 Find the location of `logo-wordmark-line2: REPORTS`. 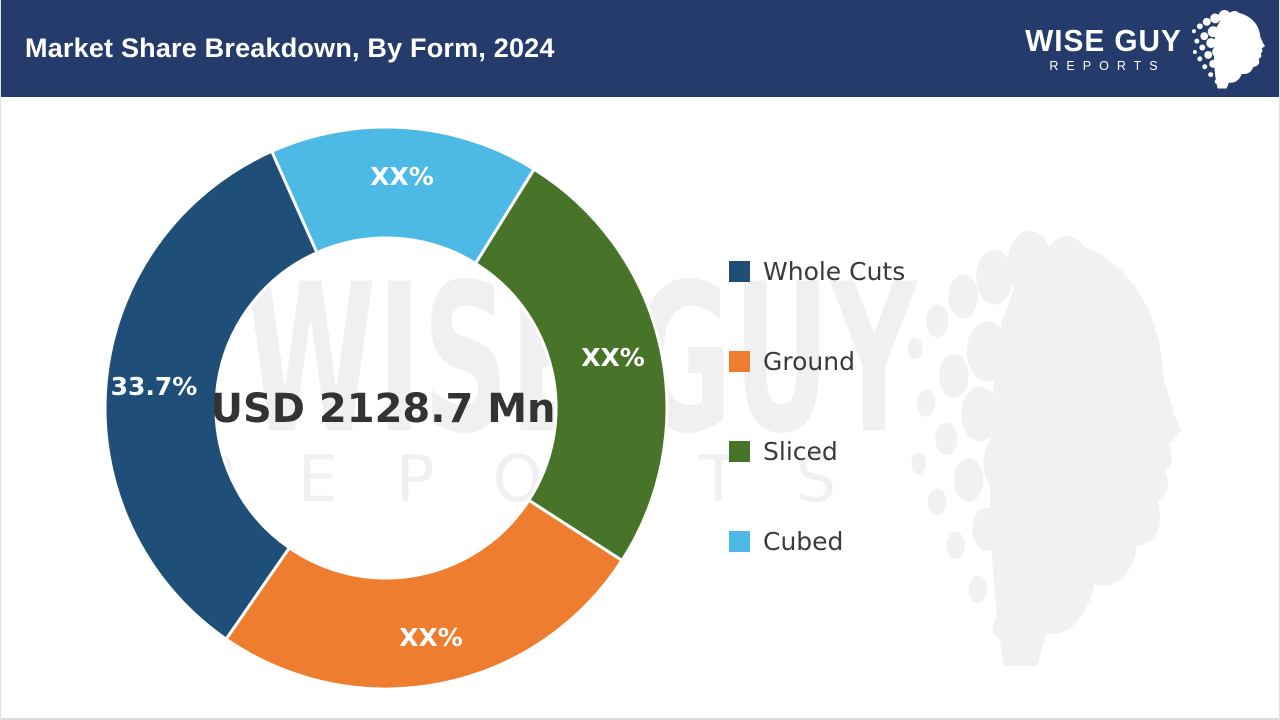

logo-wordmark-line2: REPORTS is located at coordinates (1107, 66).